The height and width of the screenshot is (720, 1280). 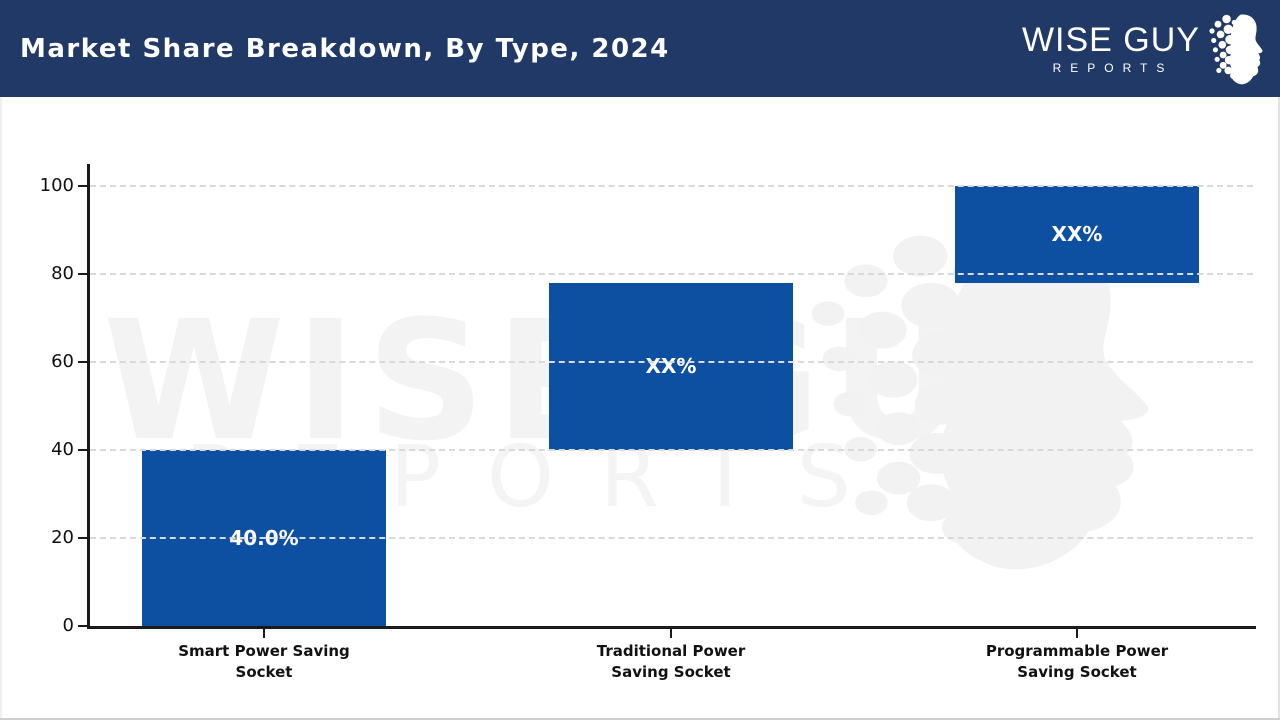 I want to click on category-label: Traditional Power Saving Socket, so click(x=671, y=661).